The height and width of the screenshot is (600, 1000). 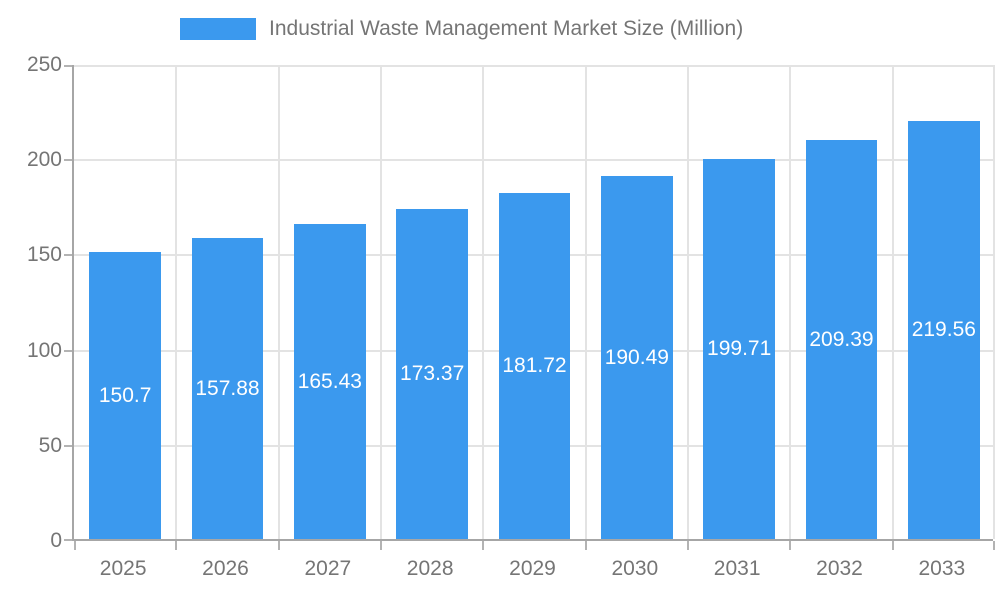 I want to click on bar-value-label: 219.56, so click(x=943, y=329).